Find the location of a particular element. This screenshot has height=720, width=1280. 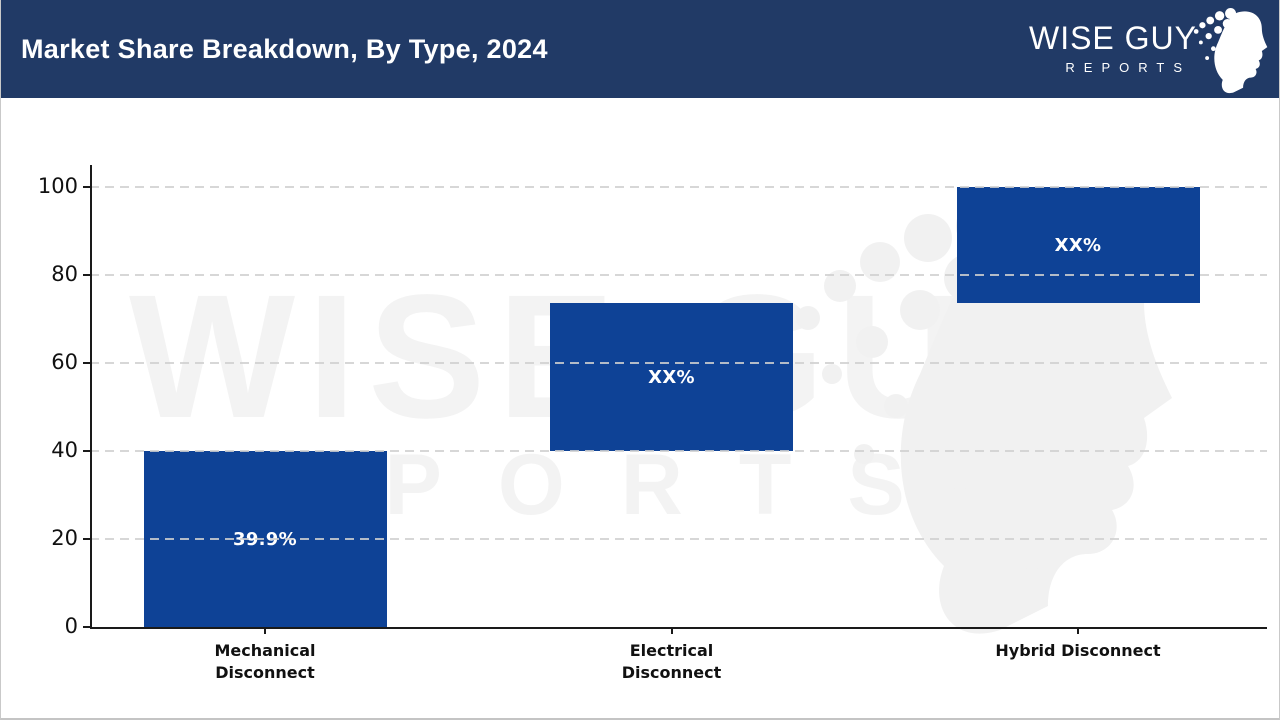

x-category-label: Mechanical Disconnect is located at coordinates (265, 661).